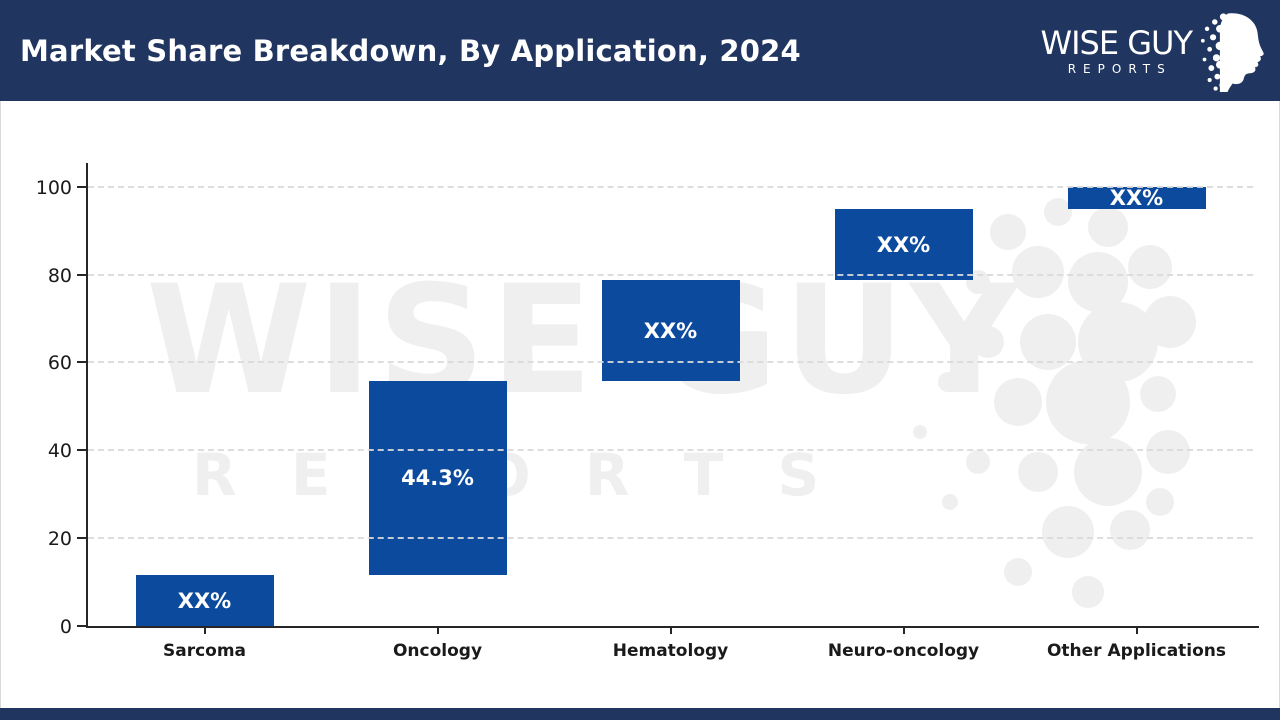 The width and height of the screenshot is (1280, 720). Describe the element at coordinates (59, 363) in the screenshot. I see `y-tick-label: 60` at that location.